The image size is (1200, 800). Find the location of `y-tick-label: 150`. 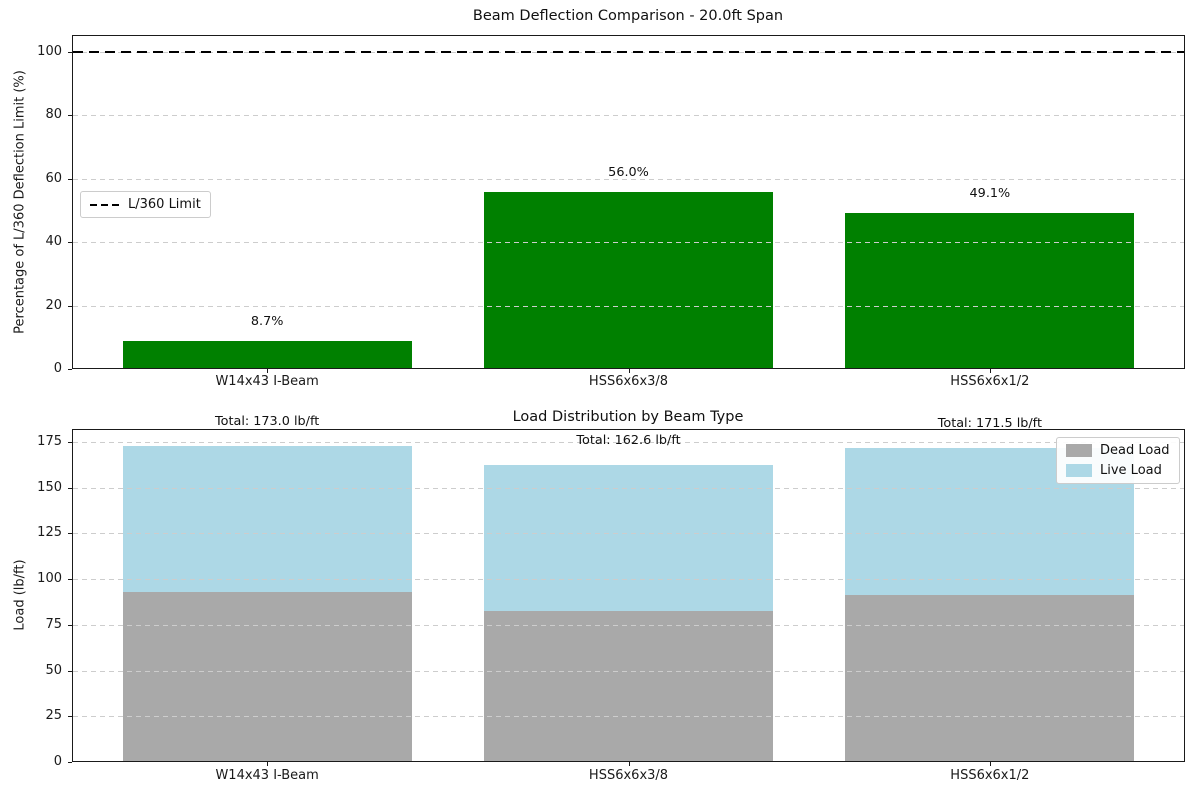

y-tick-label: 150 is located at coordinates (49, 487).